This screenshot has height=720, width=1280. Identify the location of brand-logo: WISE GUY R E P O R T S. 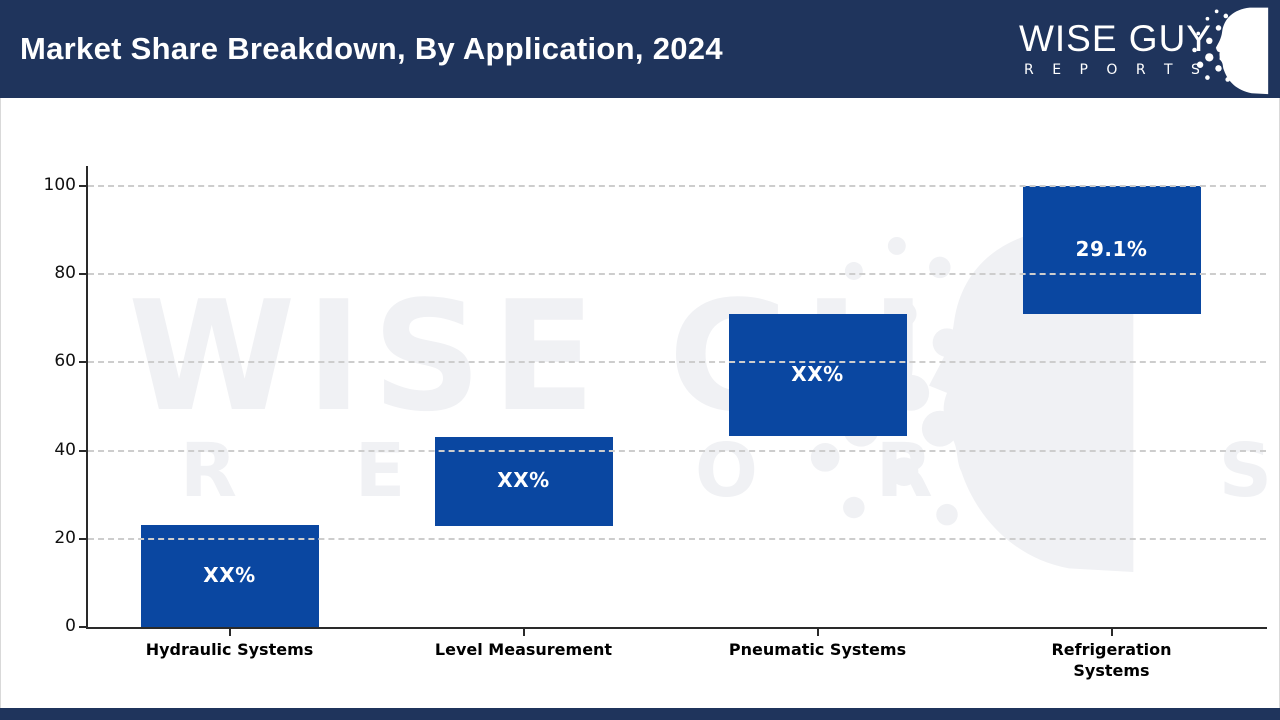
(1149, 50).